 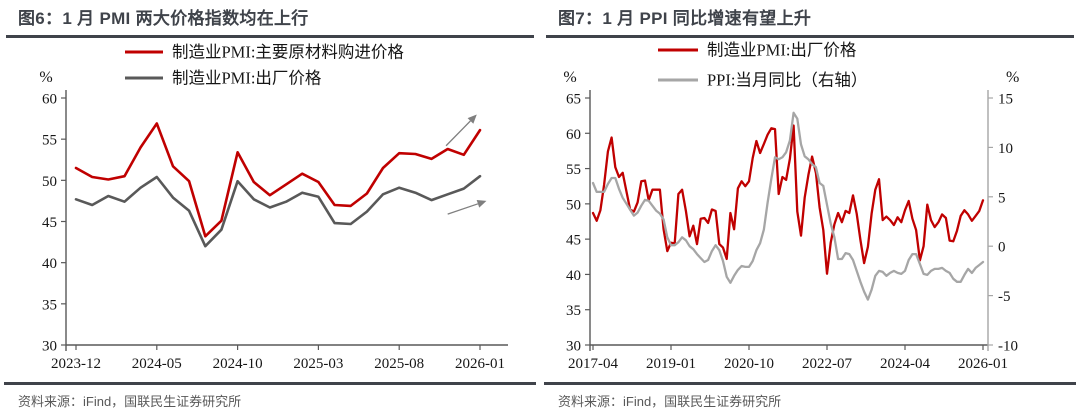 I want to click on x-tick-label: 2024-10, so click(x=238, y=364).